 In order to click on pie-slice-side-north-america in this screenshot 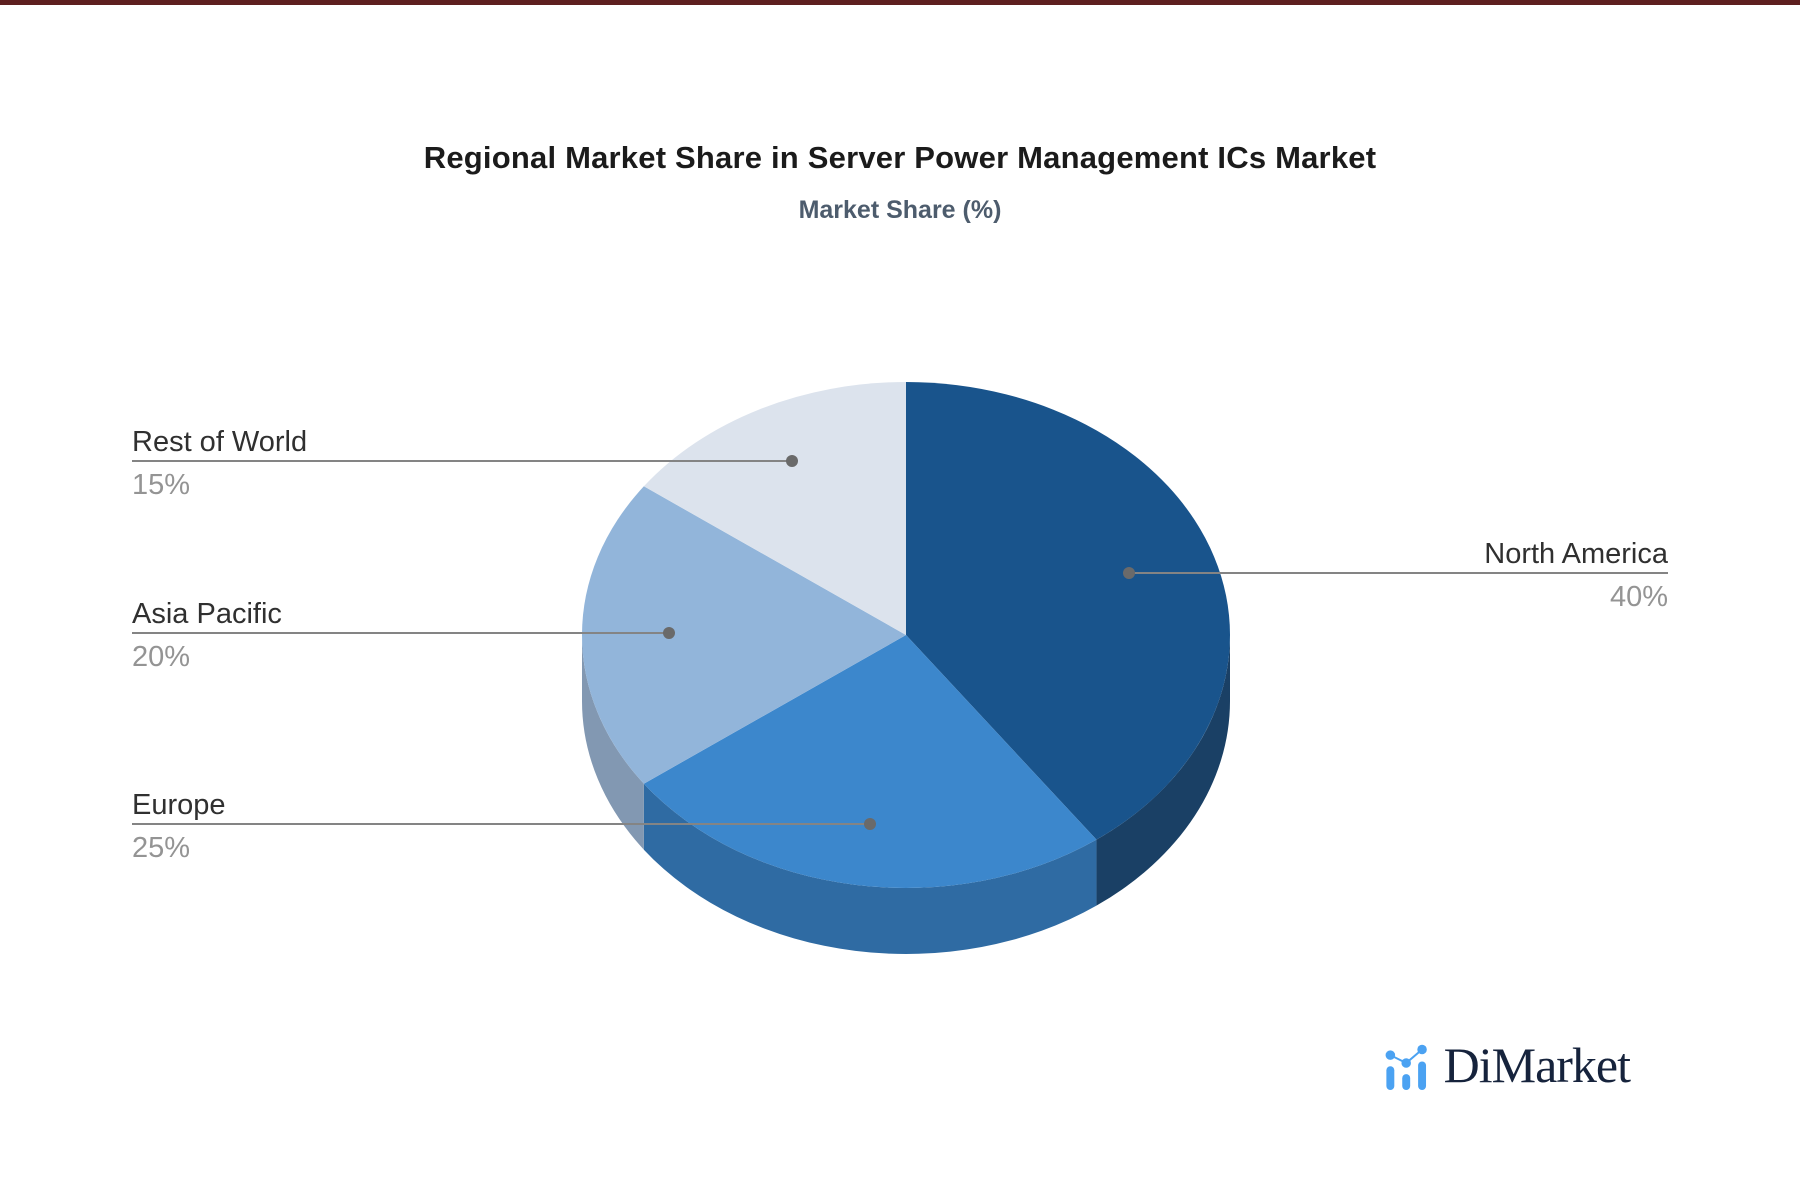, I will do `click(1163, 770)`.